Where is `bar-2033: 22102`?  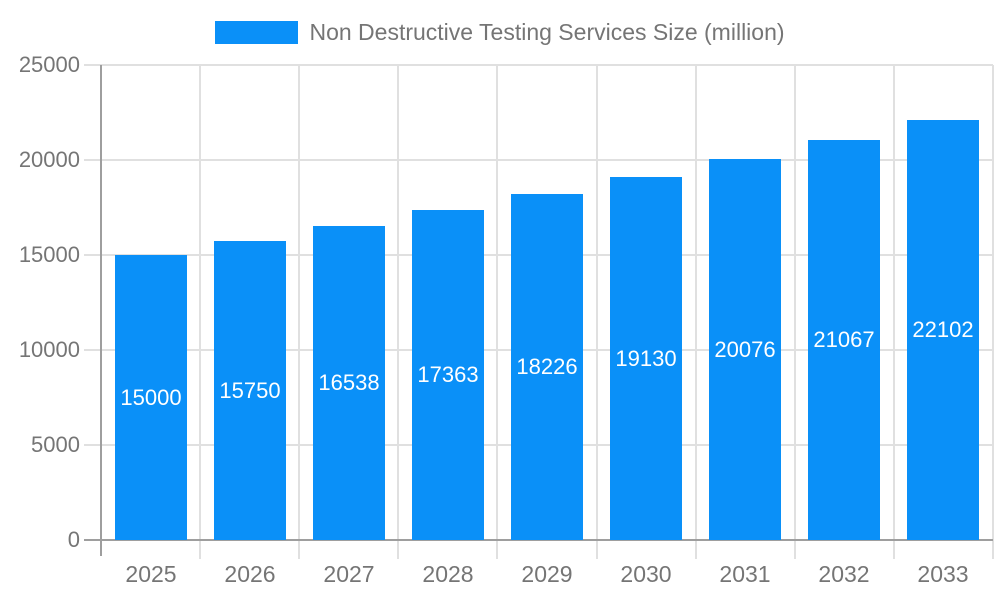 bar-2033: 22102 is located at coordinates (943, 330).